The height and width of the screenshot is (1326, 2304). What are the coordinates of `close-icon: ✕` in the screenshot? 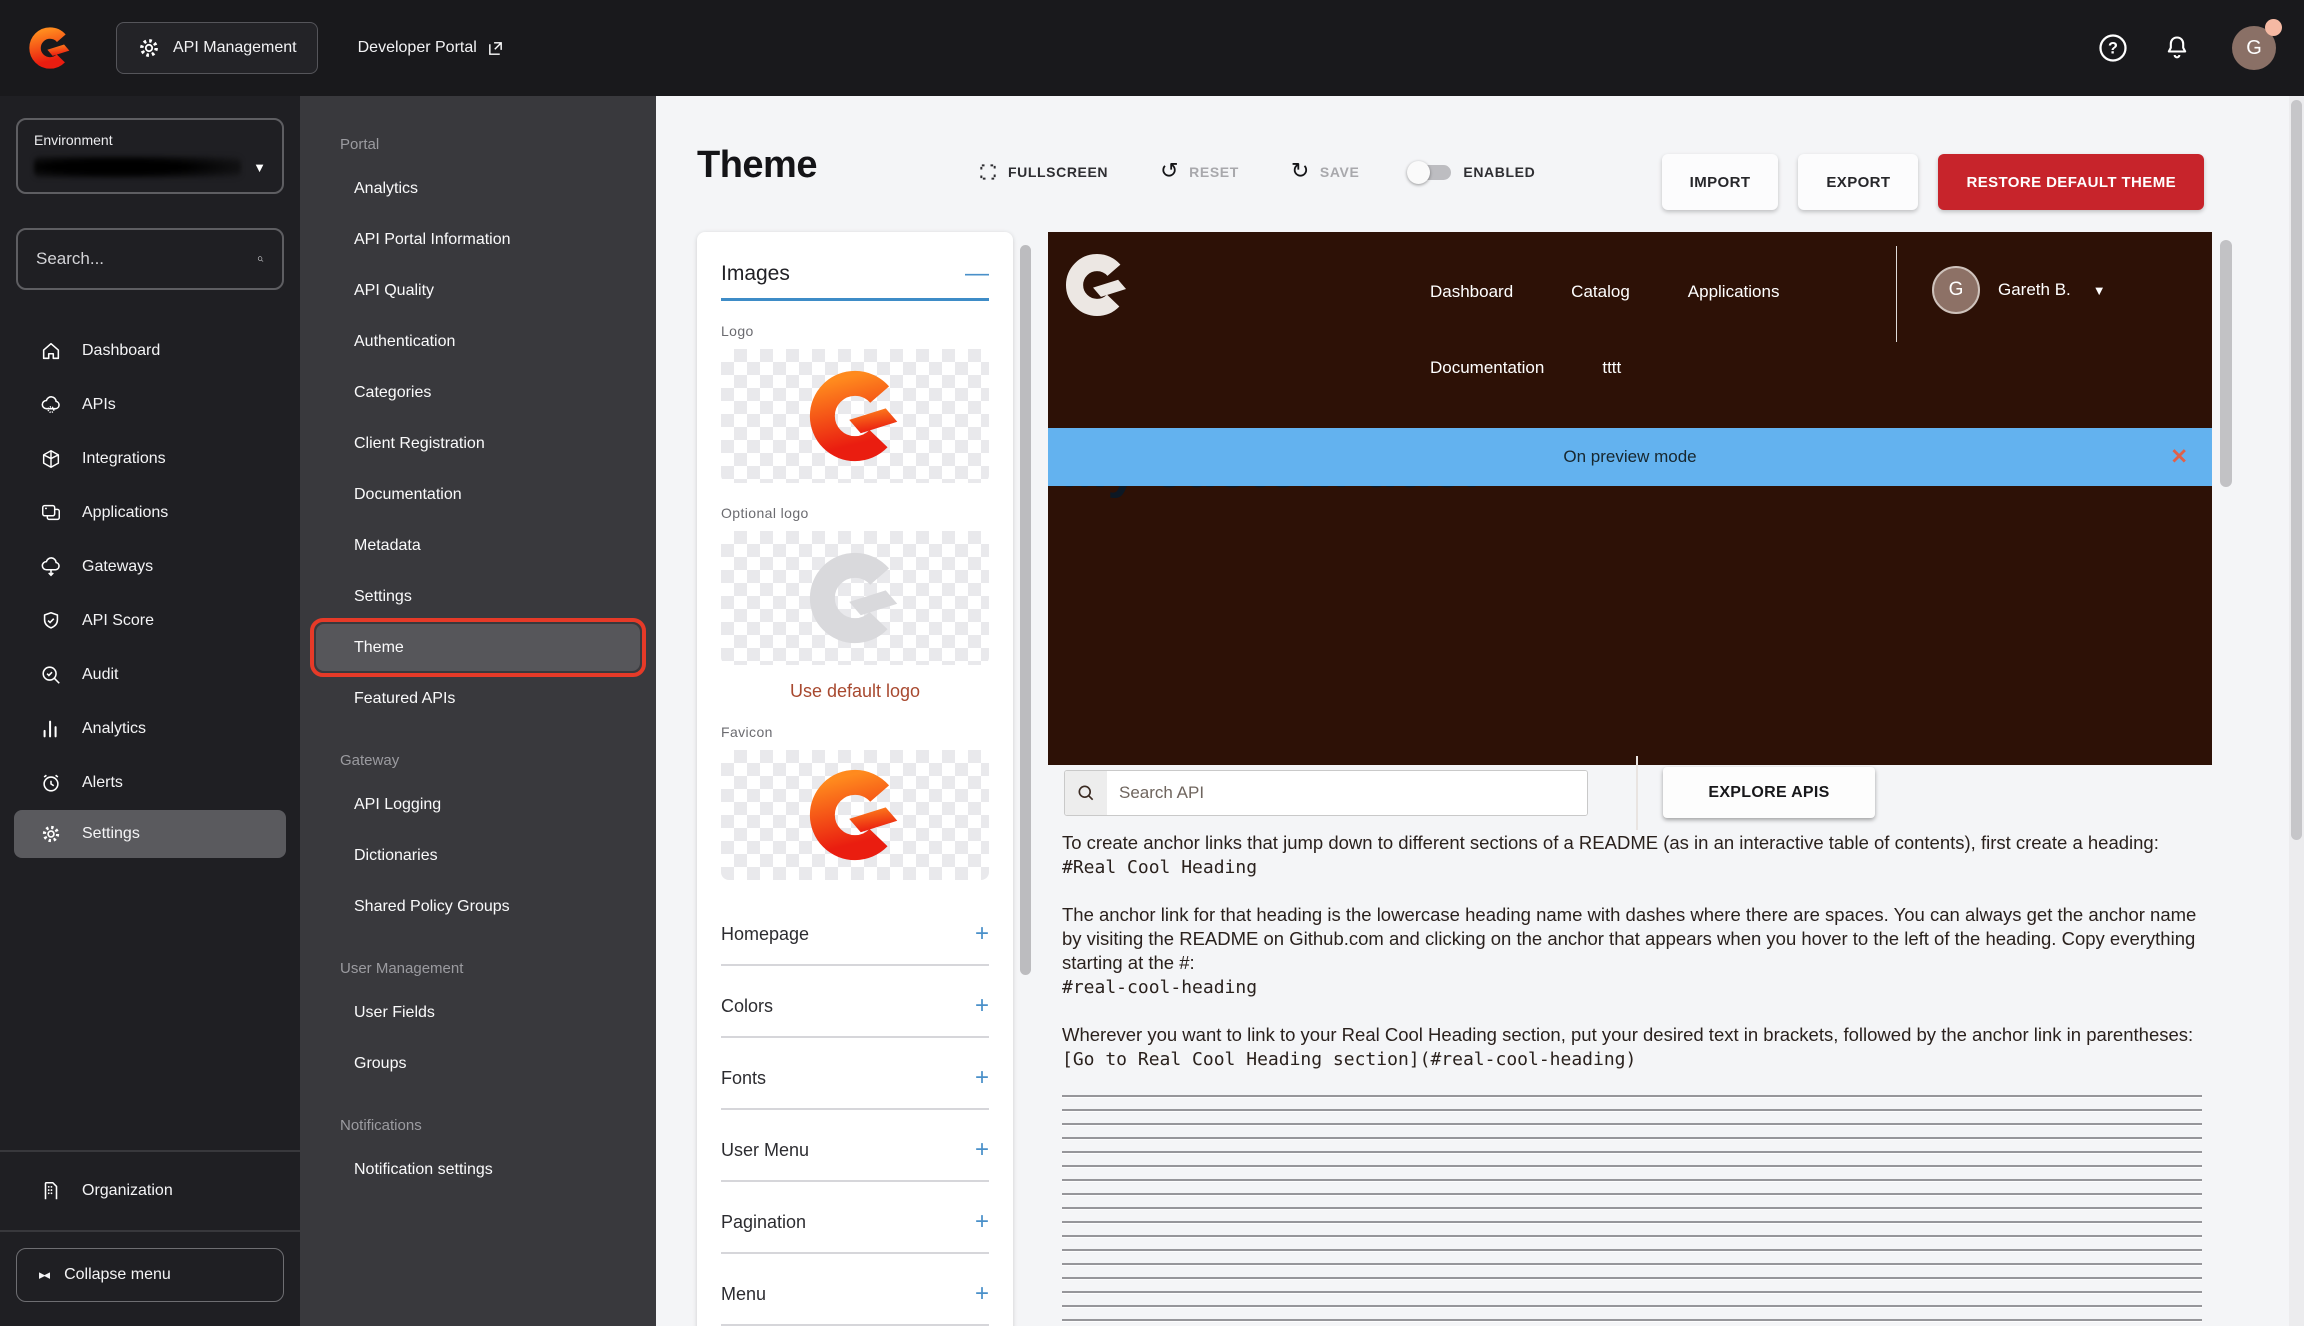 It's located at (2179, 457).